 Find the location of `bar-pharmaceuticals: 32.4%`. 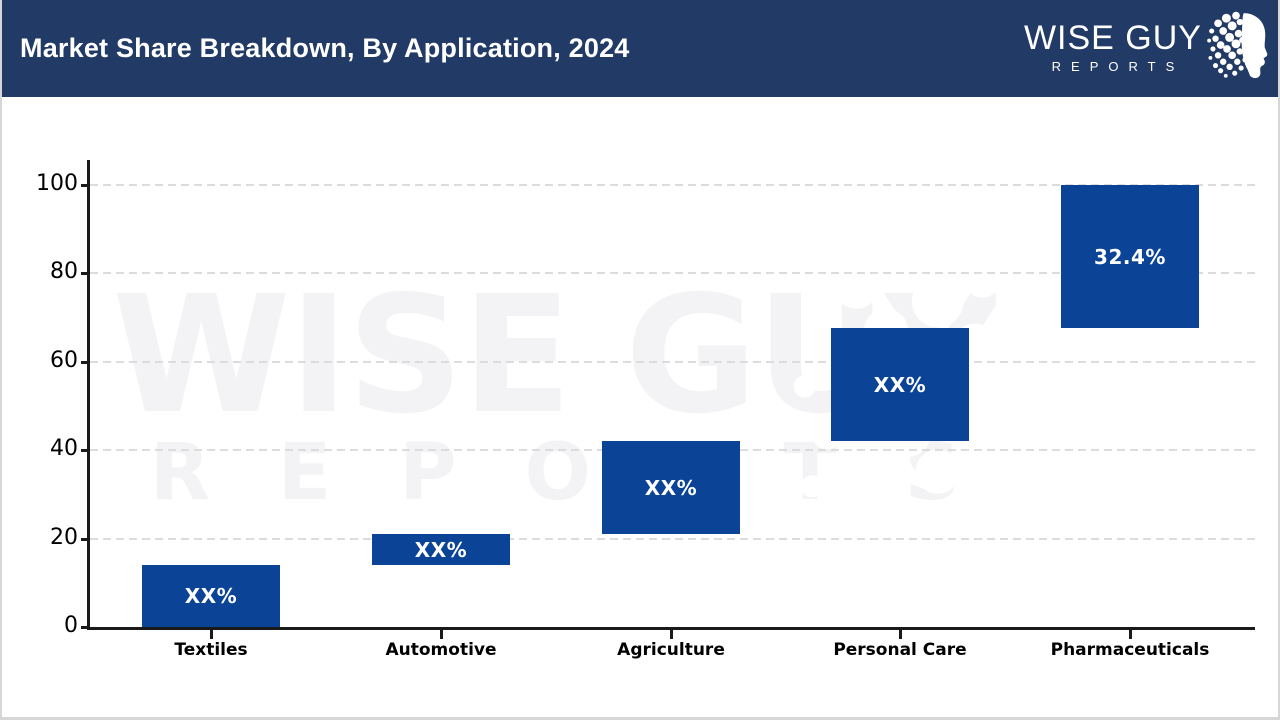

bar-pharmaceuticals: 32.4% is located at coordinates (1130, 256).